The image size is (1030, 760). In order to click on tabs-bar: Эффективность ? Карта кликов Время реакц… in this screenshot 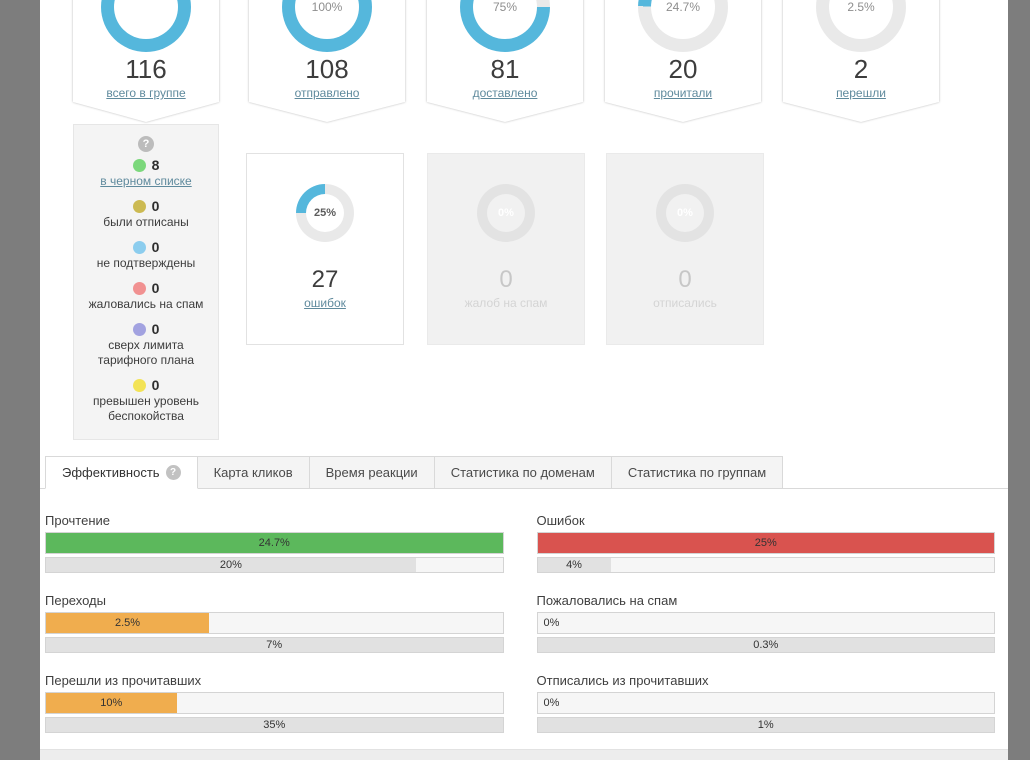, I will do `click(524, 472)`.